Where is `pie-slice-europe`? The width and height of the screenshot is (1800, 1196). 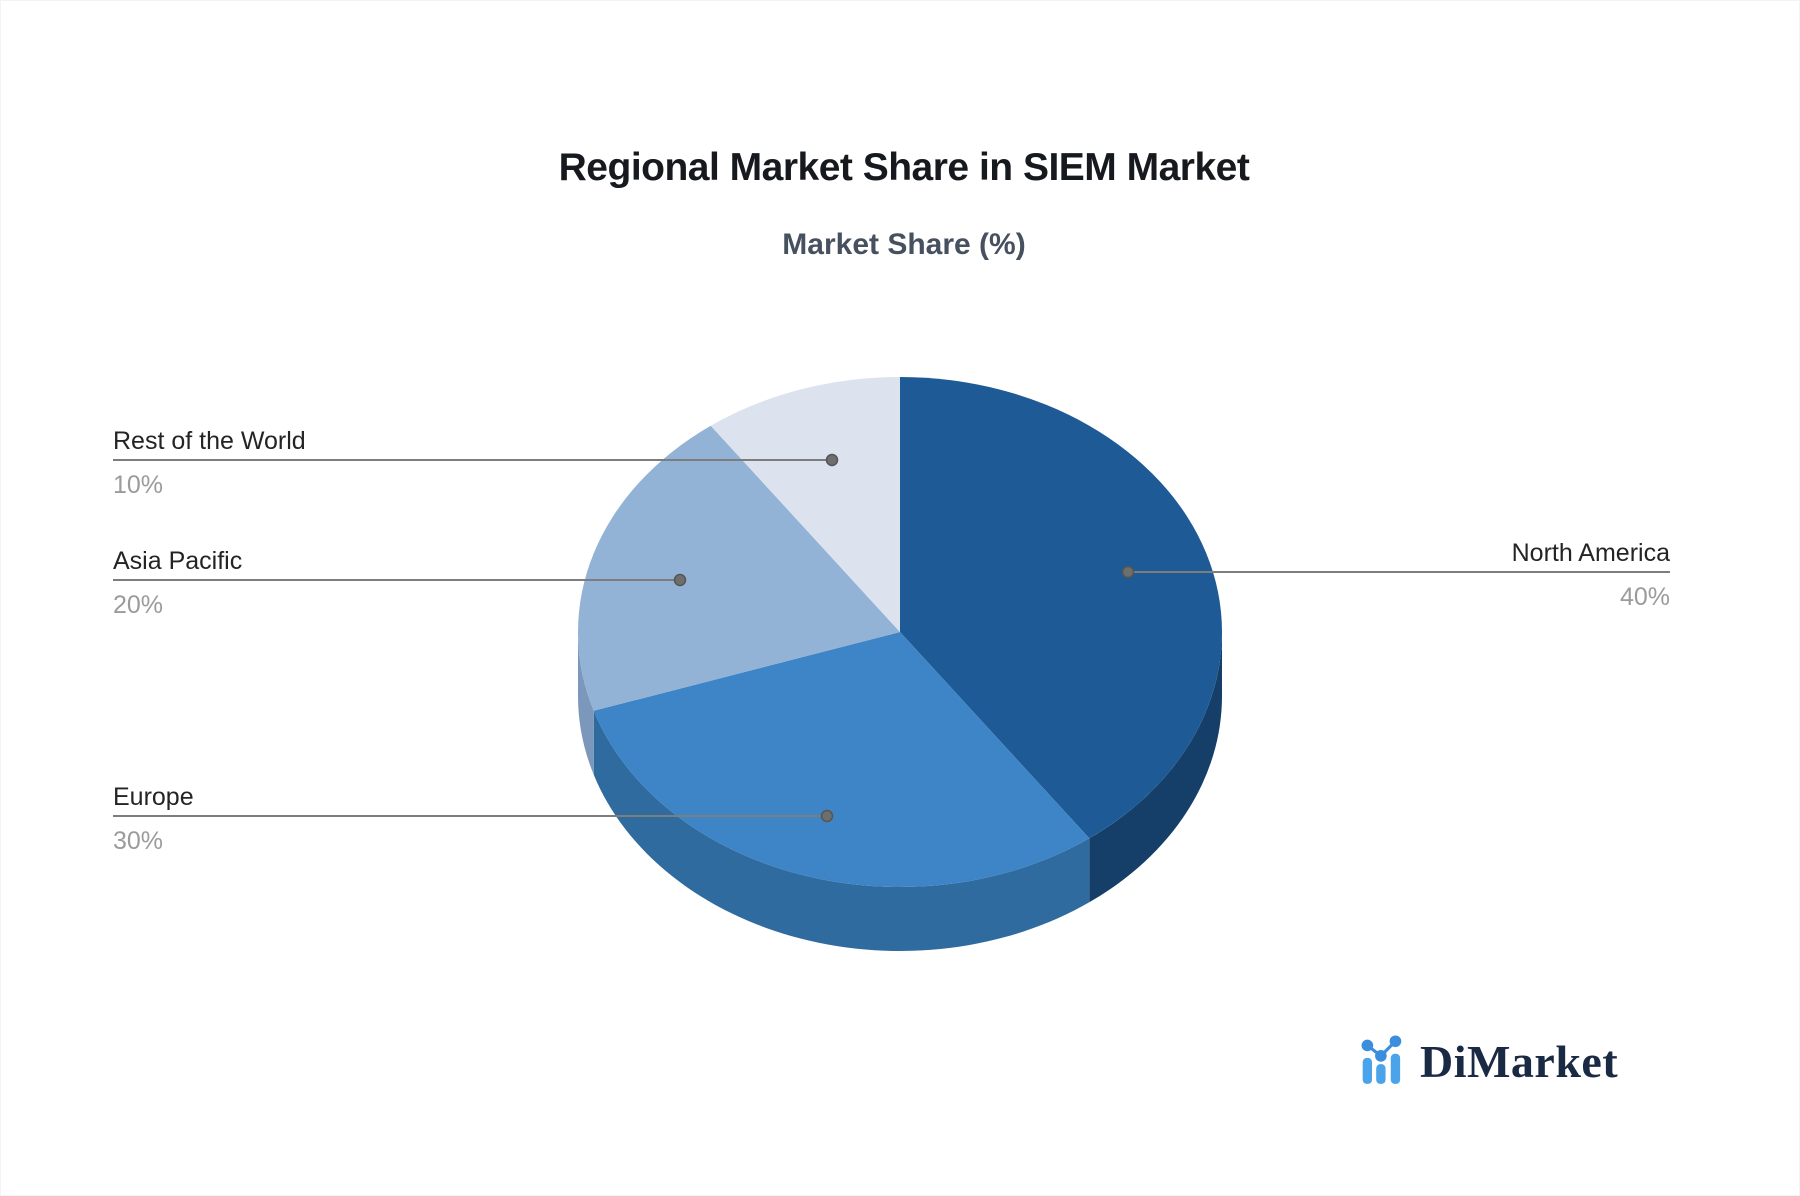
pie-slice-europe is located at coordinates (841, 759).